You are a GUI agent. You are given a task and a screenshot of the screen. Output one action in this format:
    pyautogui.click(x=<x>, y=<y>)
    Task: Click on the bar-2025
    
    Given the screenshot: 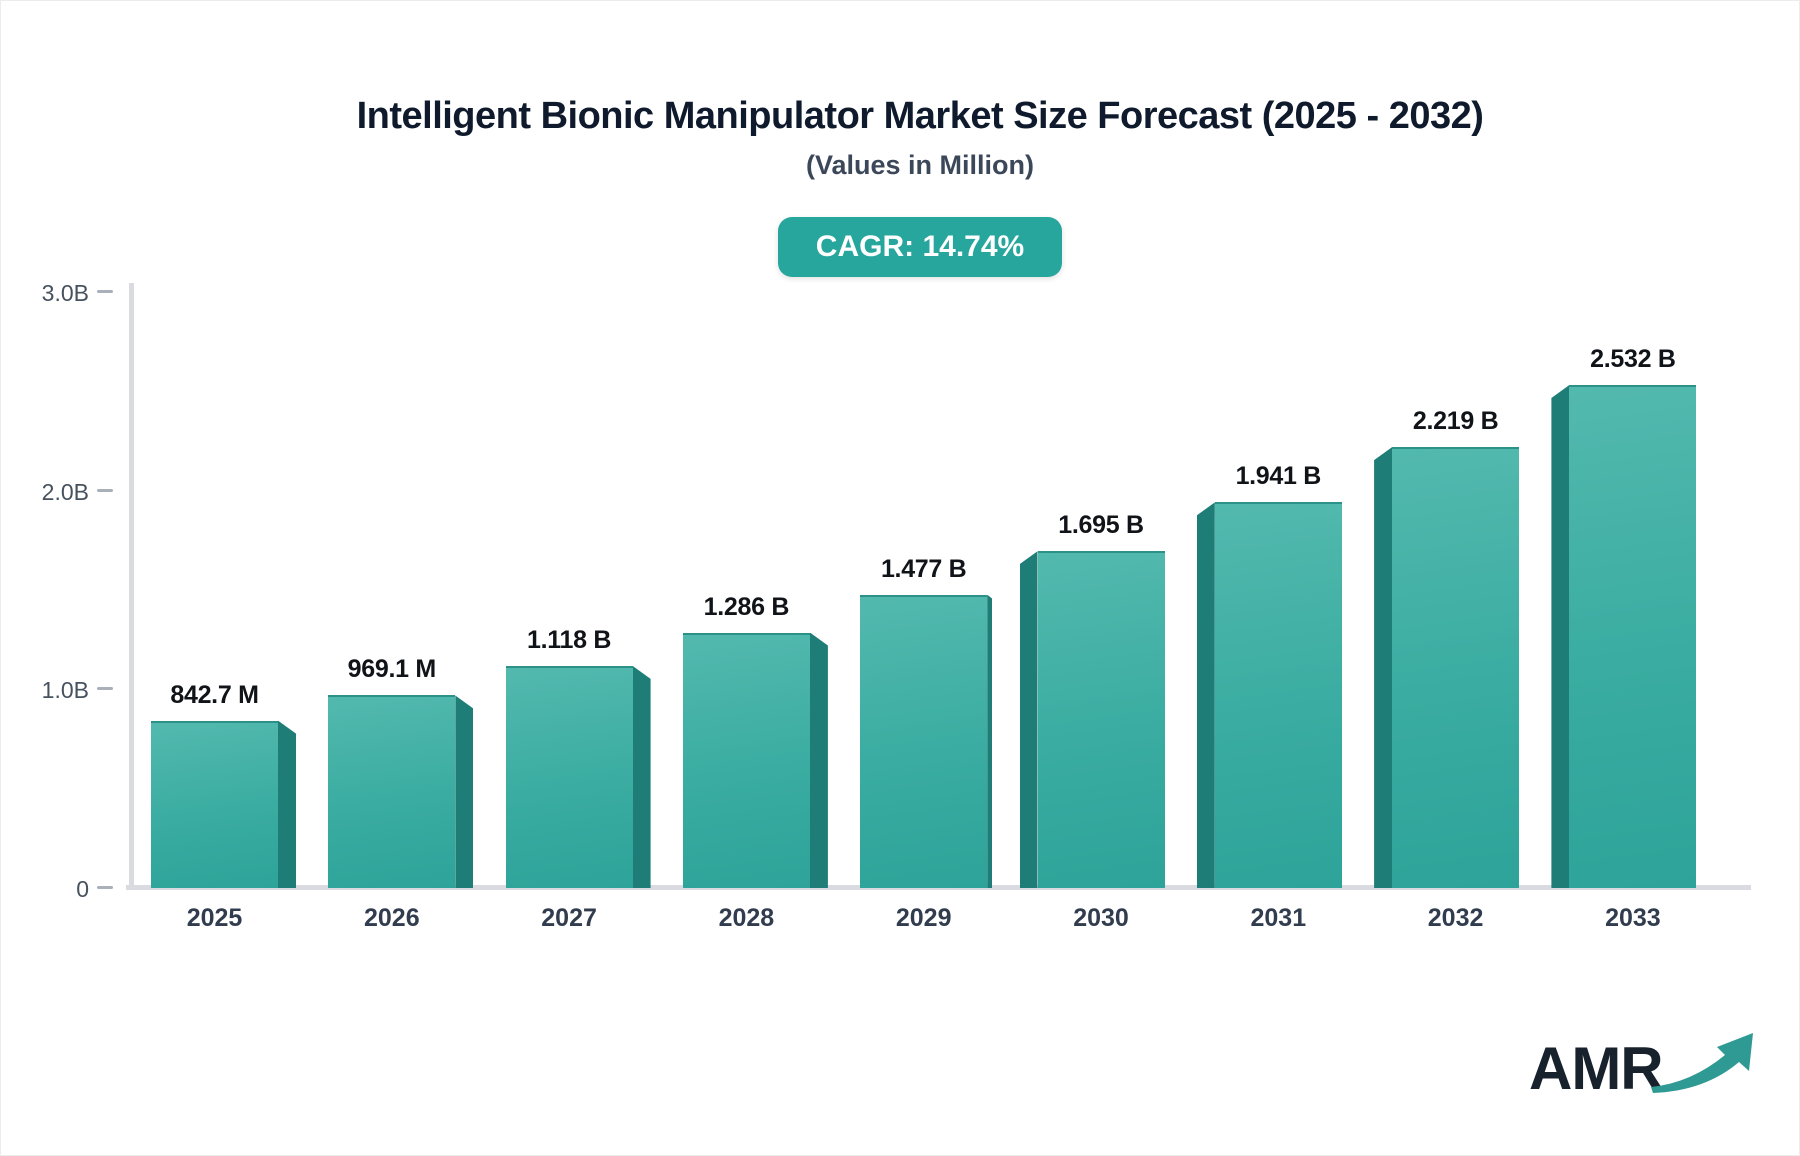 What is the action you would take?
    pyautogui.click(x=214, y=804)
    